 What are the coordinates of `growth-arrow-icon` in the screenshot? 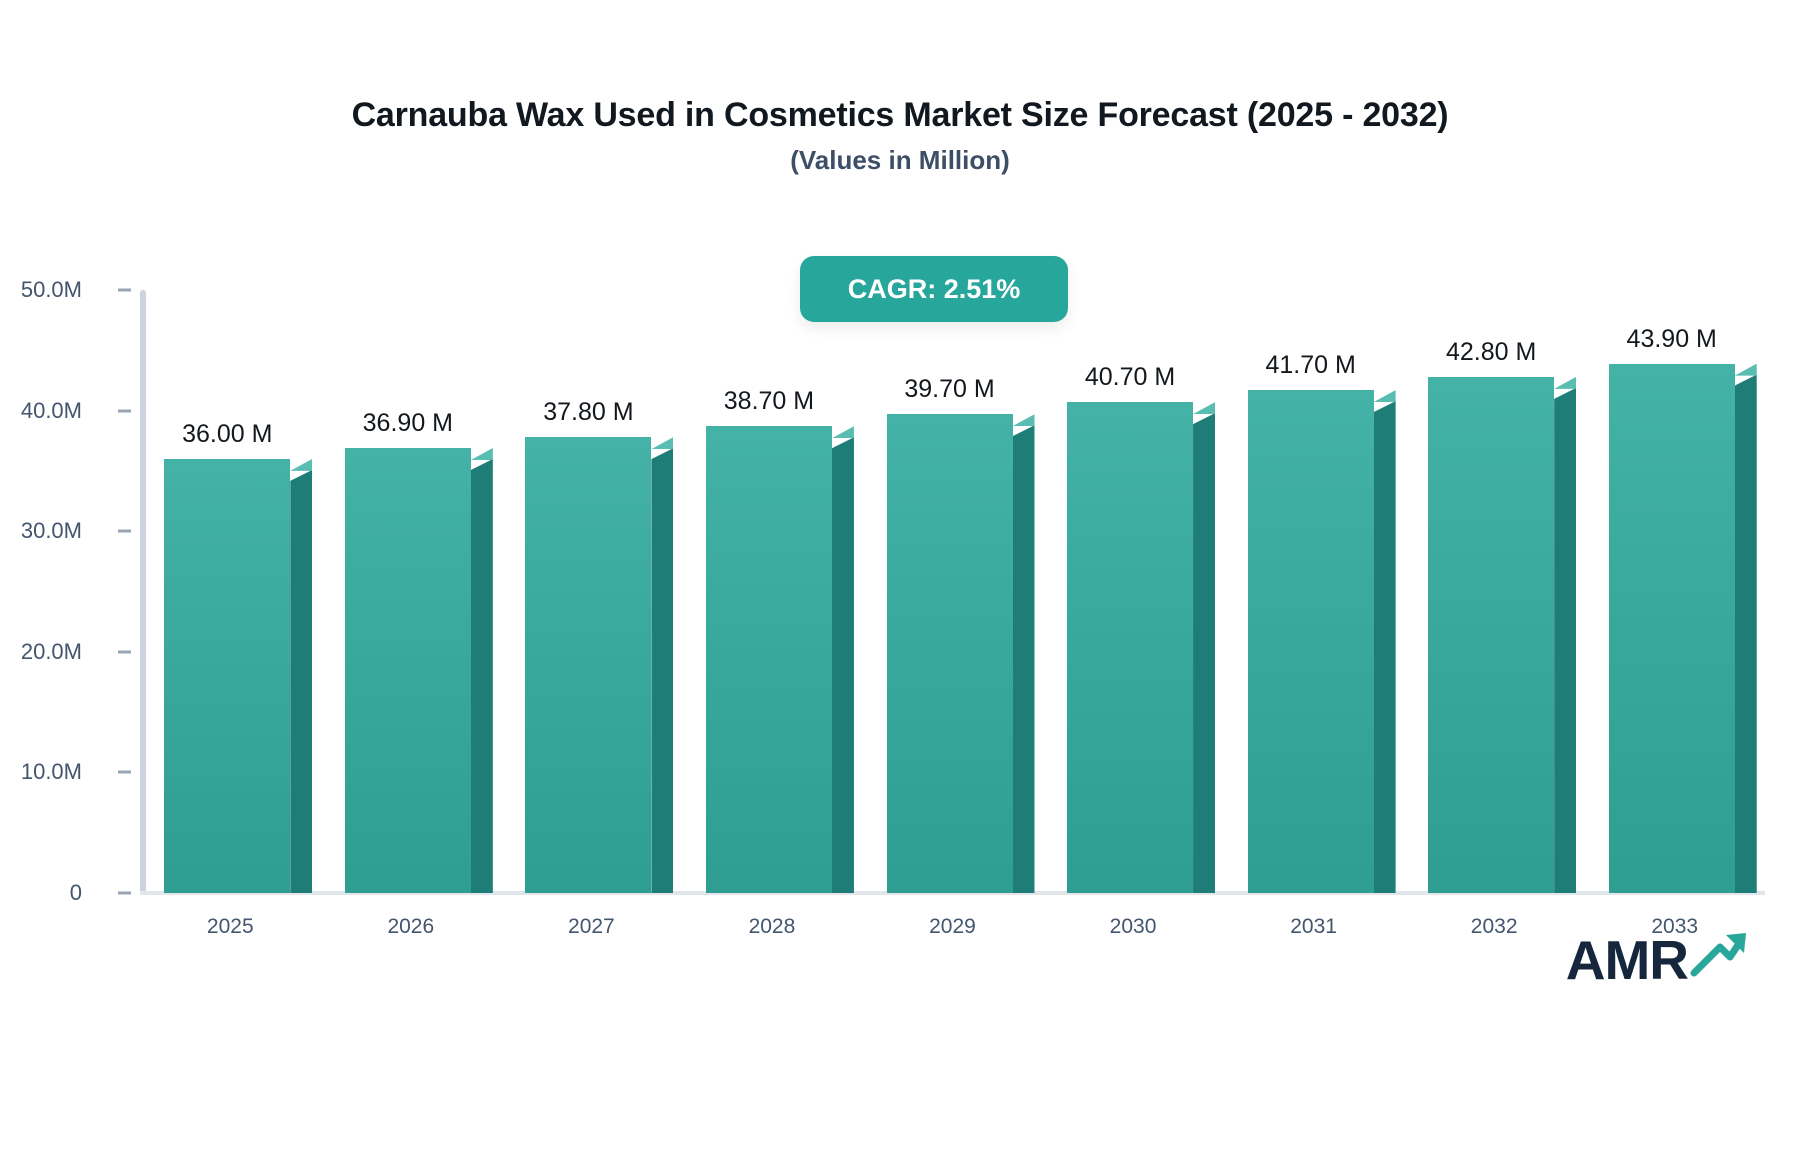 It's located at (1719, 955).